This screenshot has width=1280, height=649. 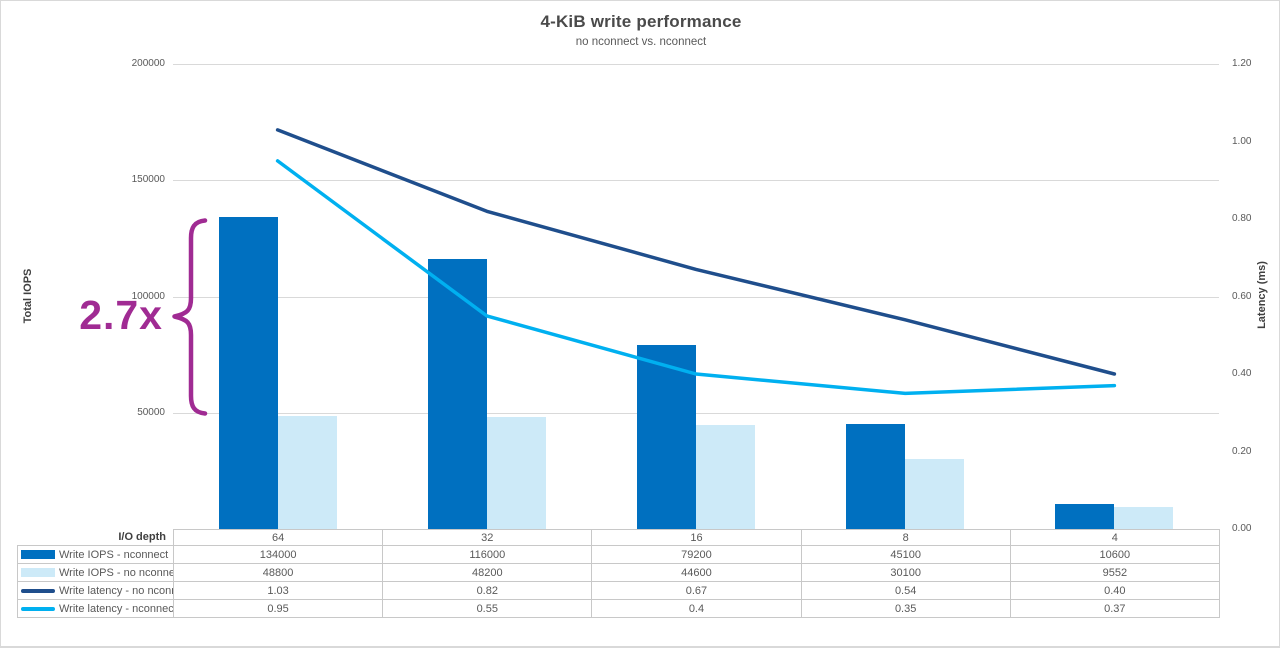 What do you see at coordinates (148, 63) in the screenshot?
I see `left-axis-tick: 200000` at bounding box center [148, 63].